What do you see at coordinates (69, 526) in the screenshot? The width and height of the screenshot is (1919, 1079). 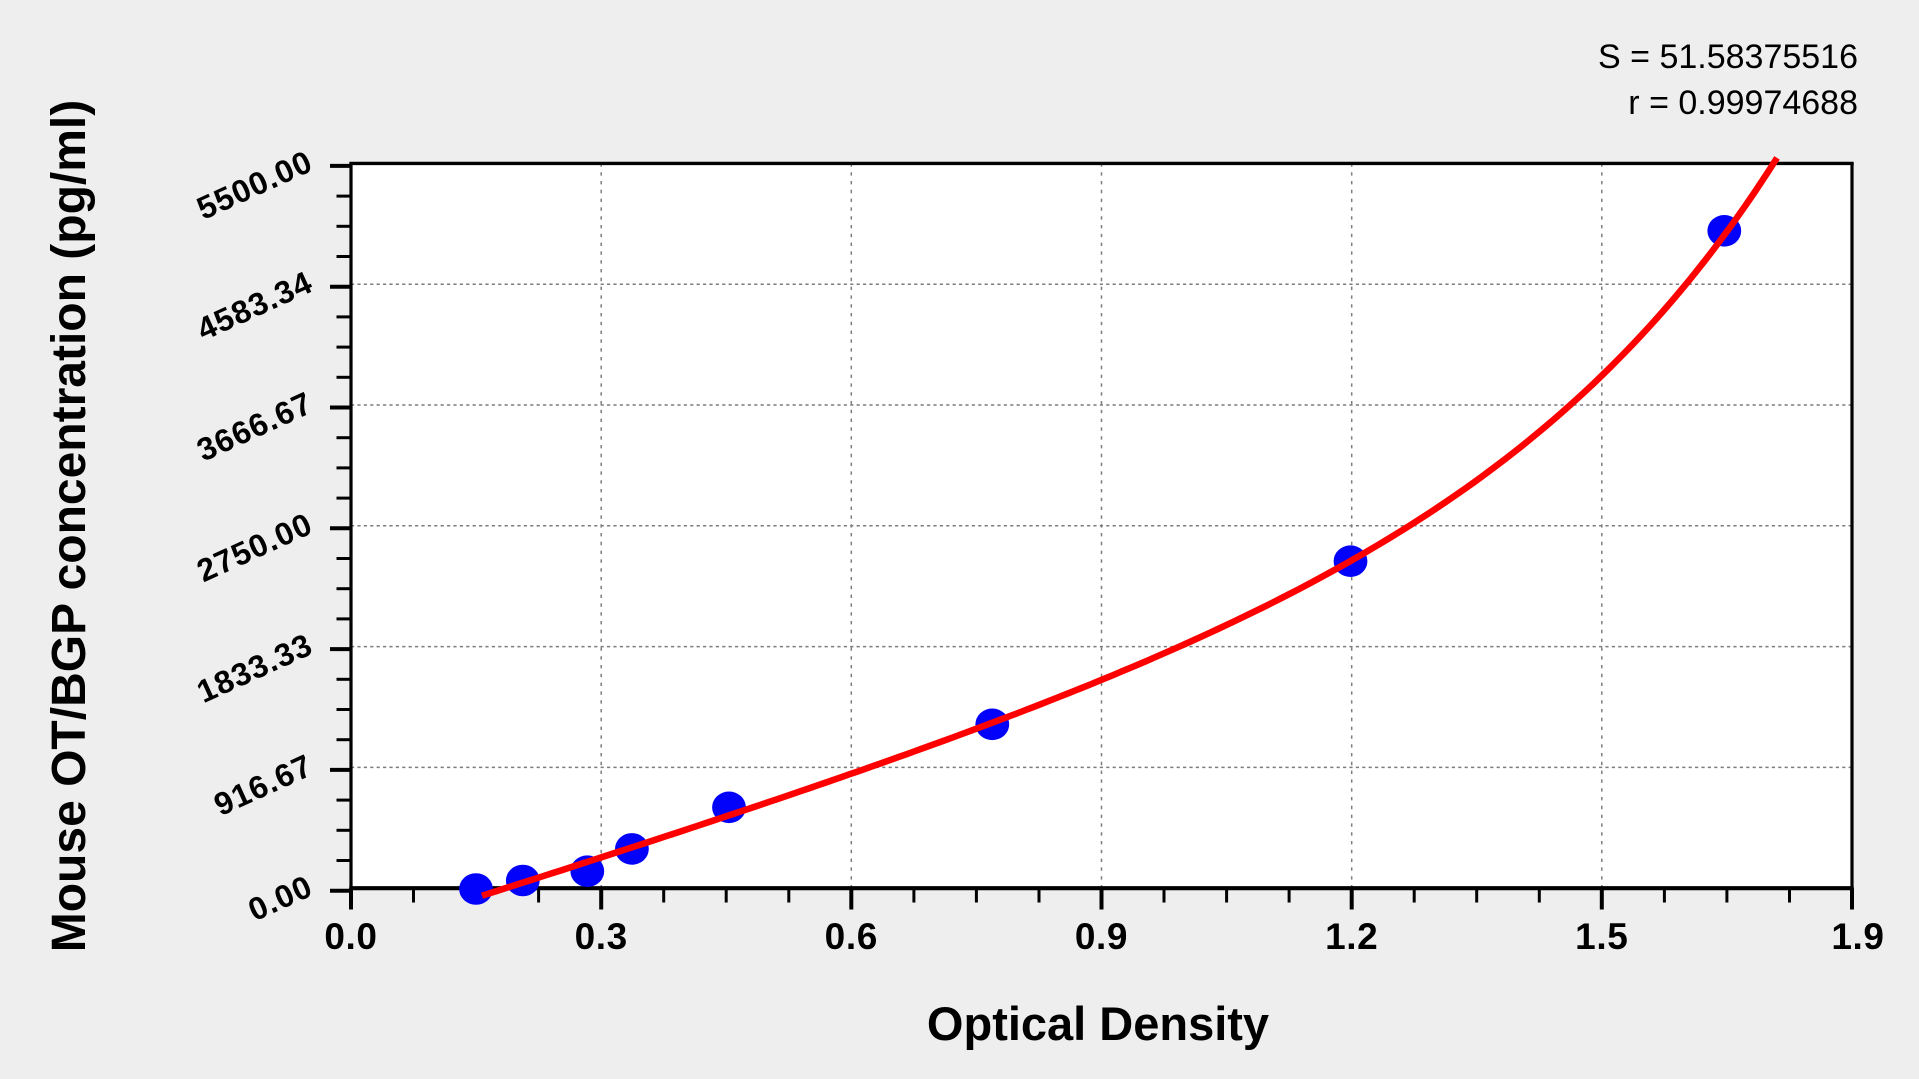 I see `svg-text:Mouse OT/BGP concentration (pg: Mouse OT/BGP concentration (pg/ml)` at bounding box center [69, 526].